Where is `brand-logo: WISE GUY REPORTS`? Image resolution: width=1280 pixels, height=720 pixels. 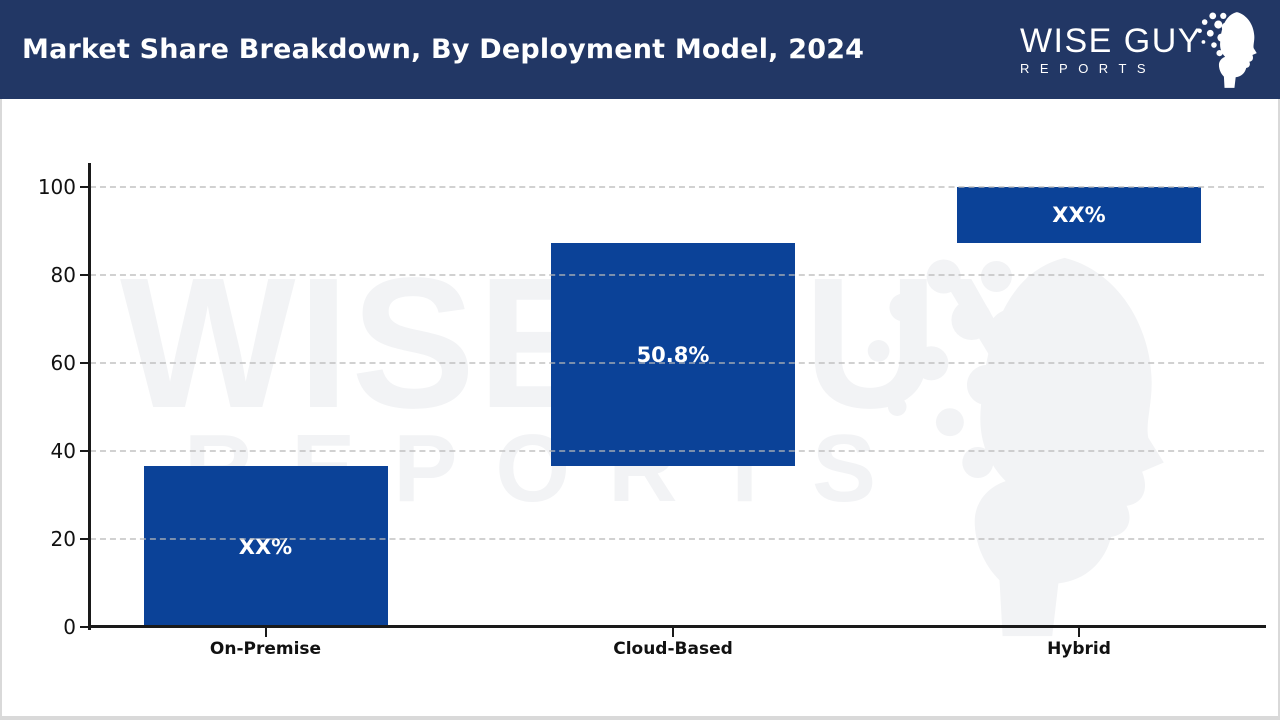
brand-logo: WISE GUY REPORTS is located at coordinates (1139, 50).